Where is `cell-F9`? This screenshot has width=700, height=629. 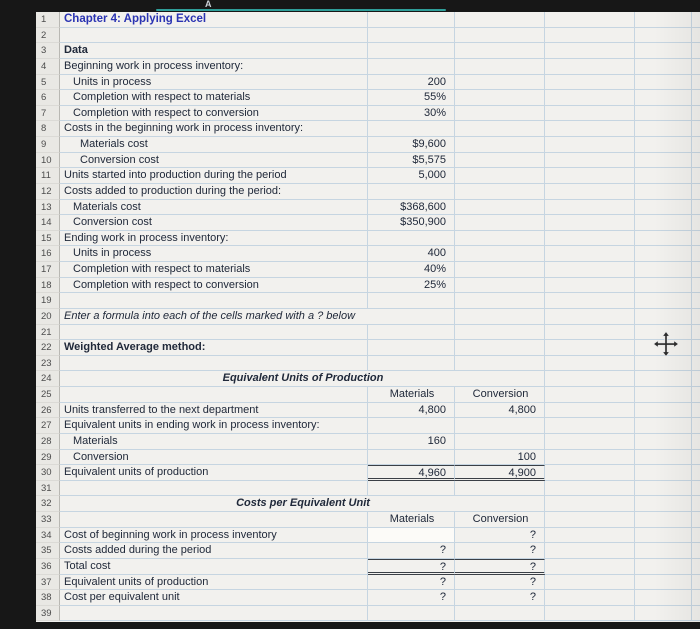
cell-F9 is located at coordinates (696, 145).